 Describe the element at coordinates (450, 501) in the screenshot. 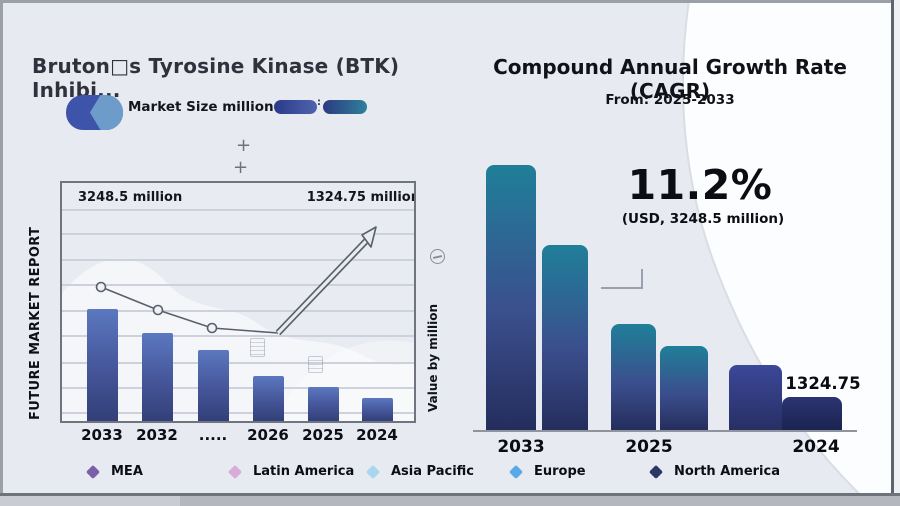

I see `frame-bottom-edge` at that location.